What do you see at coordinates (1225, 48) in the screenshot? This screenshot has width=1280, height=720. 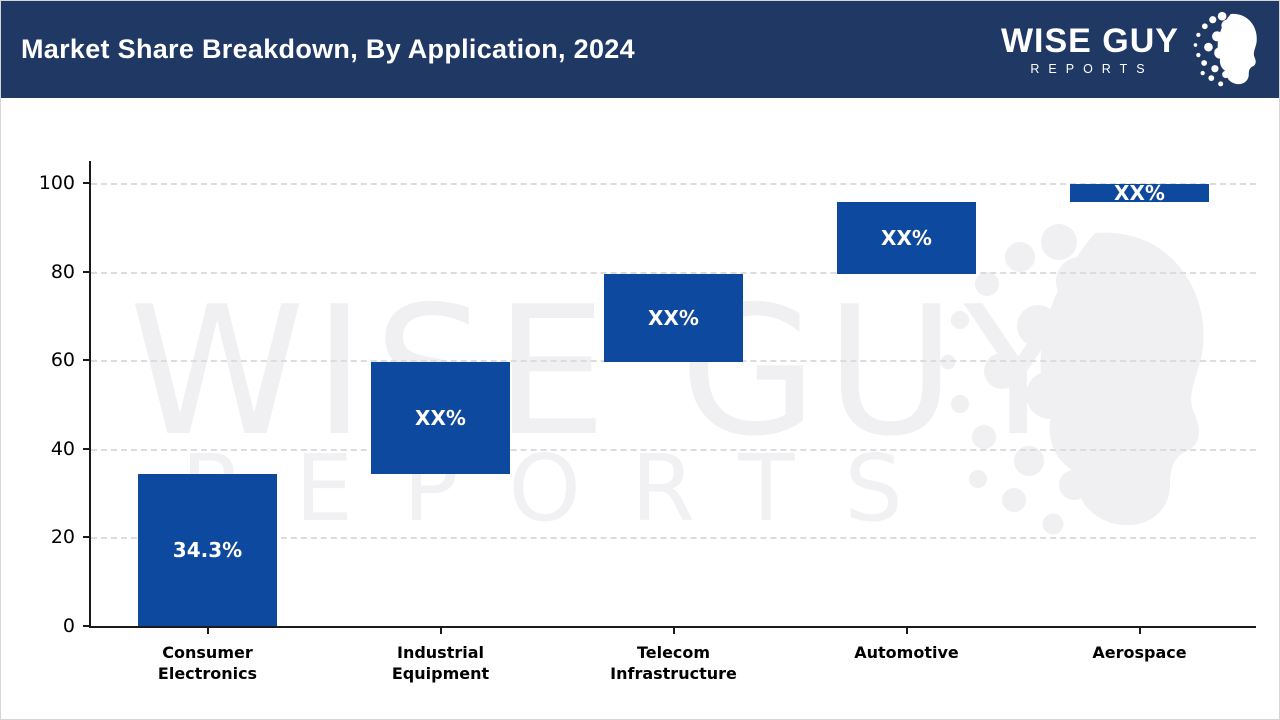 I see `wiseguy-head-icon` at bounding box center [1225, 48].